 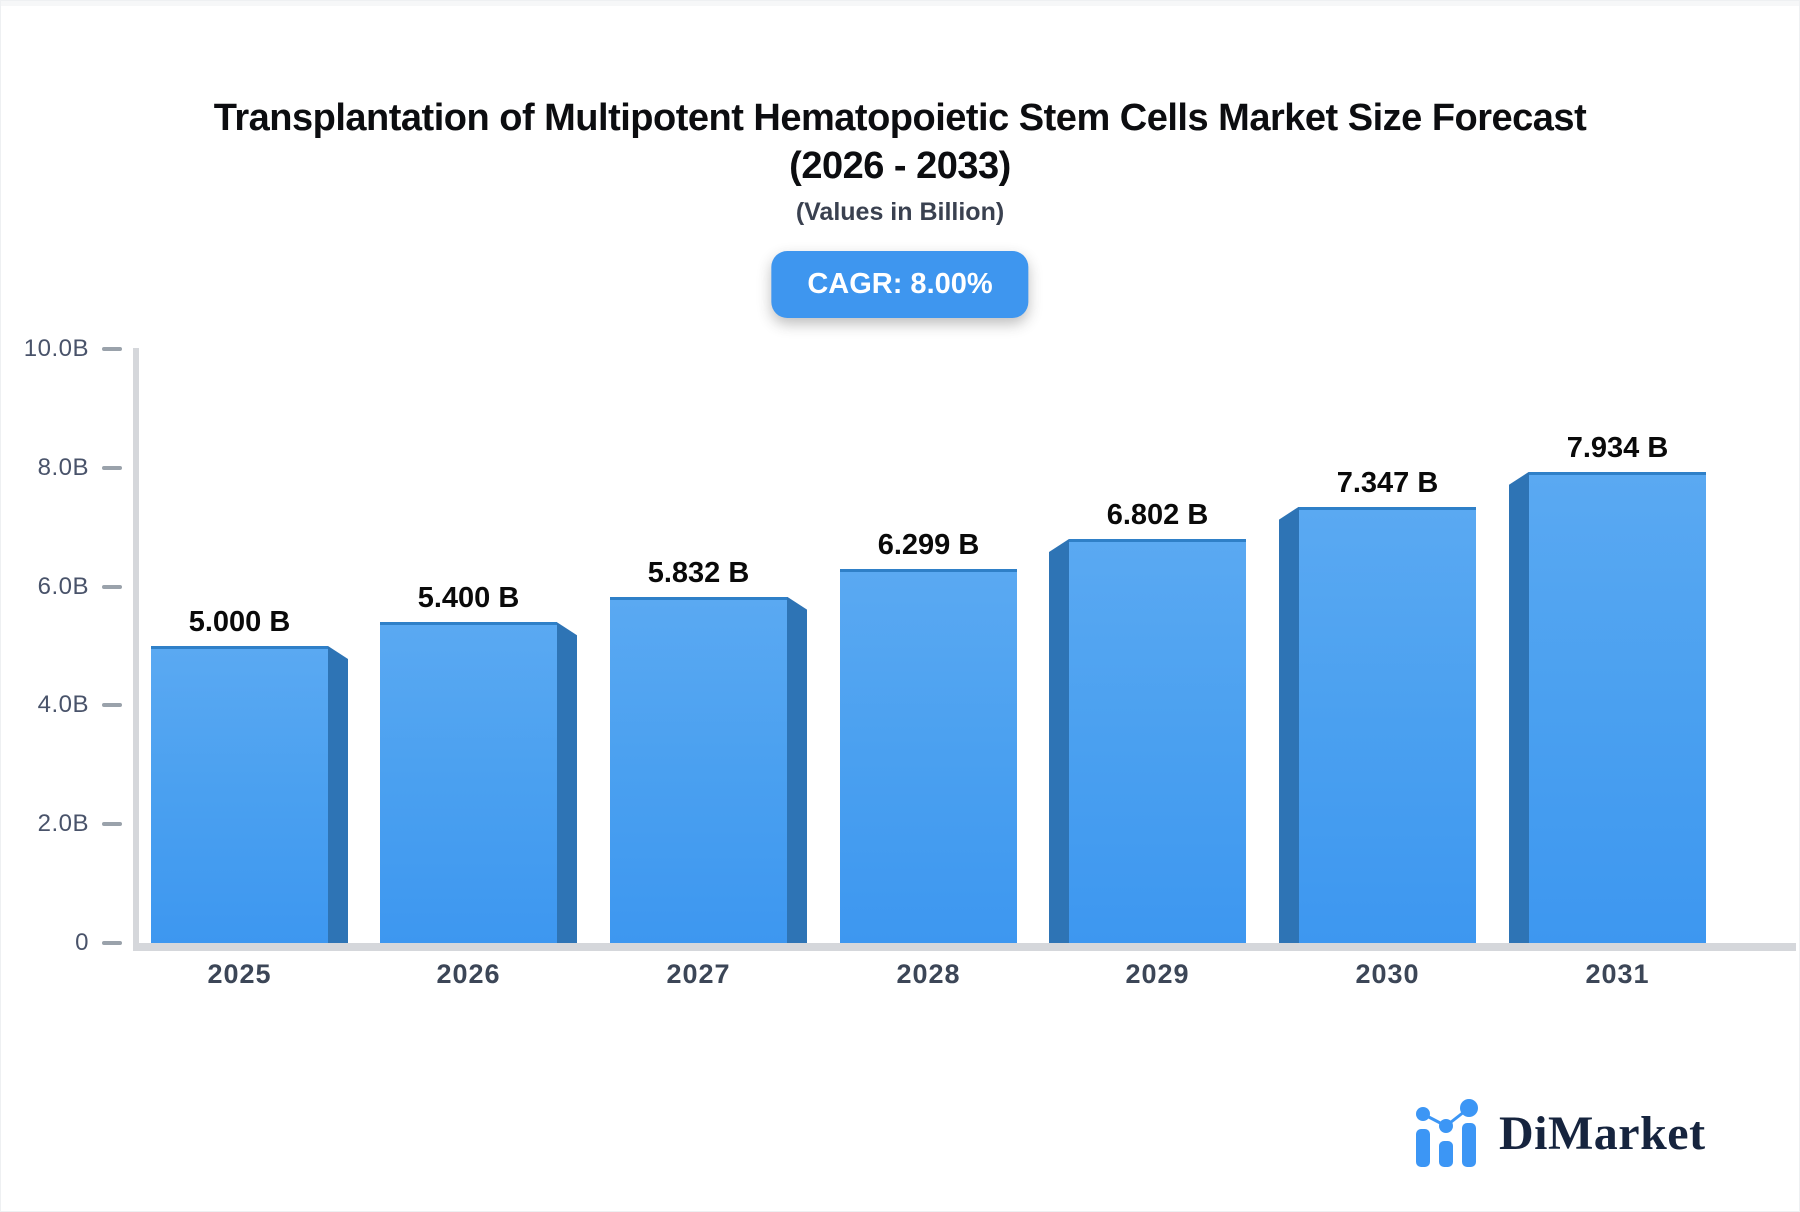 What do you see at coordinates (56, 348) in the screenshot?
I see `y-tick-label: 10.0B` at bounding box center [56, 348].